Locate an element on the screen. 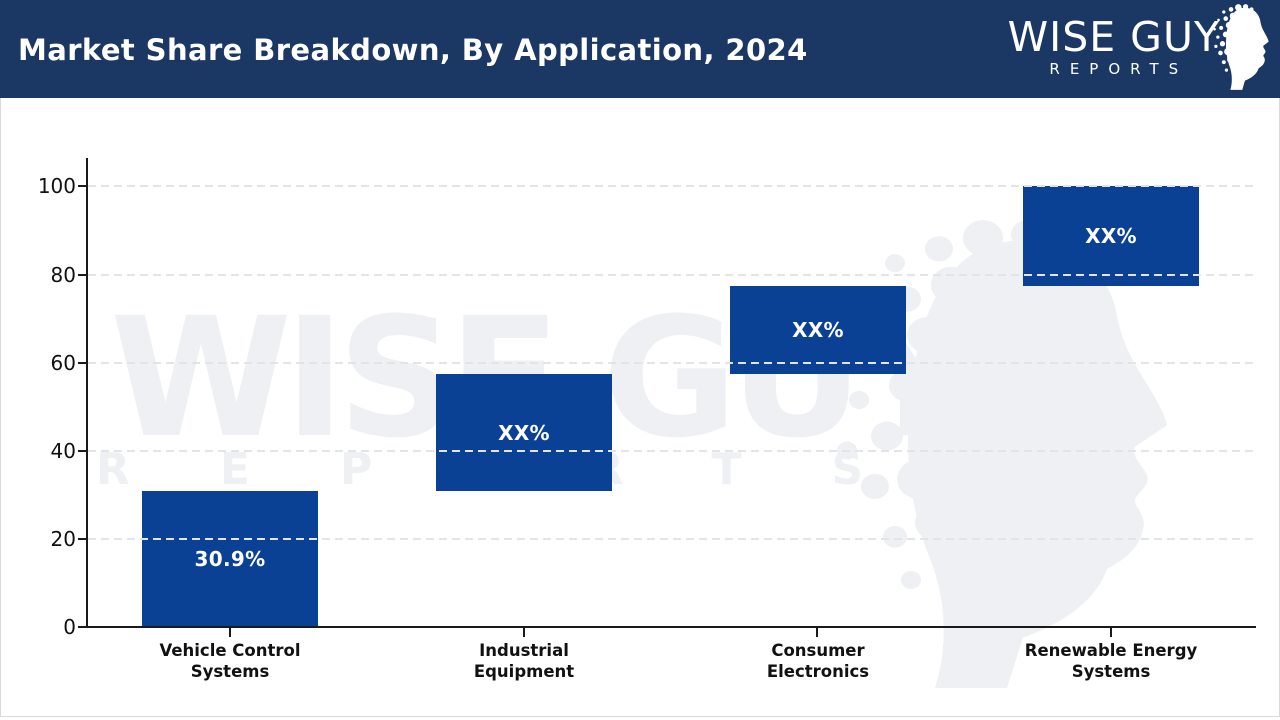 This screenshot has height=720, width=1280. bar-industrial-equipment: XX% is located at coordinates (524, 432).